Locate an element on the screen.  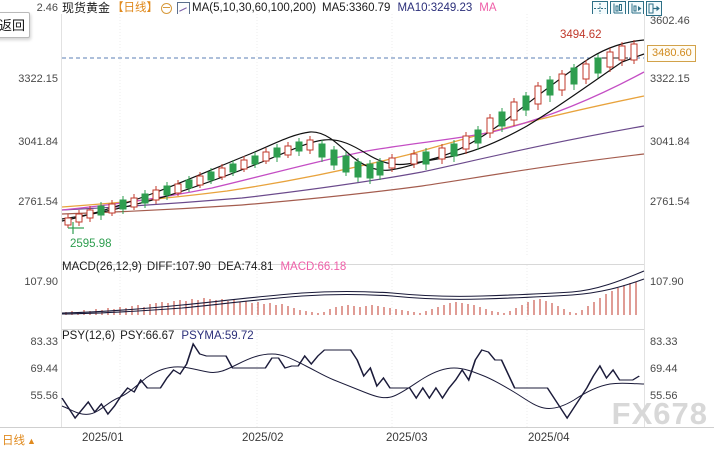
price-axis-left-2: 3041.84 is located at coordinates (38, 142).